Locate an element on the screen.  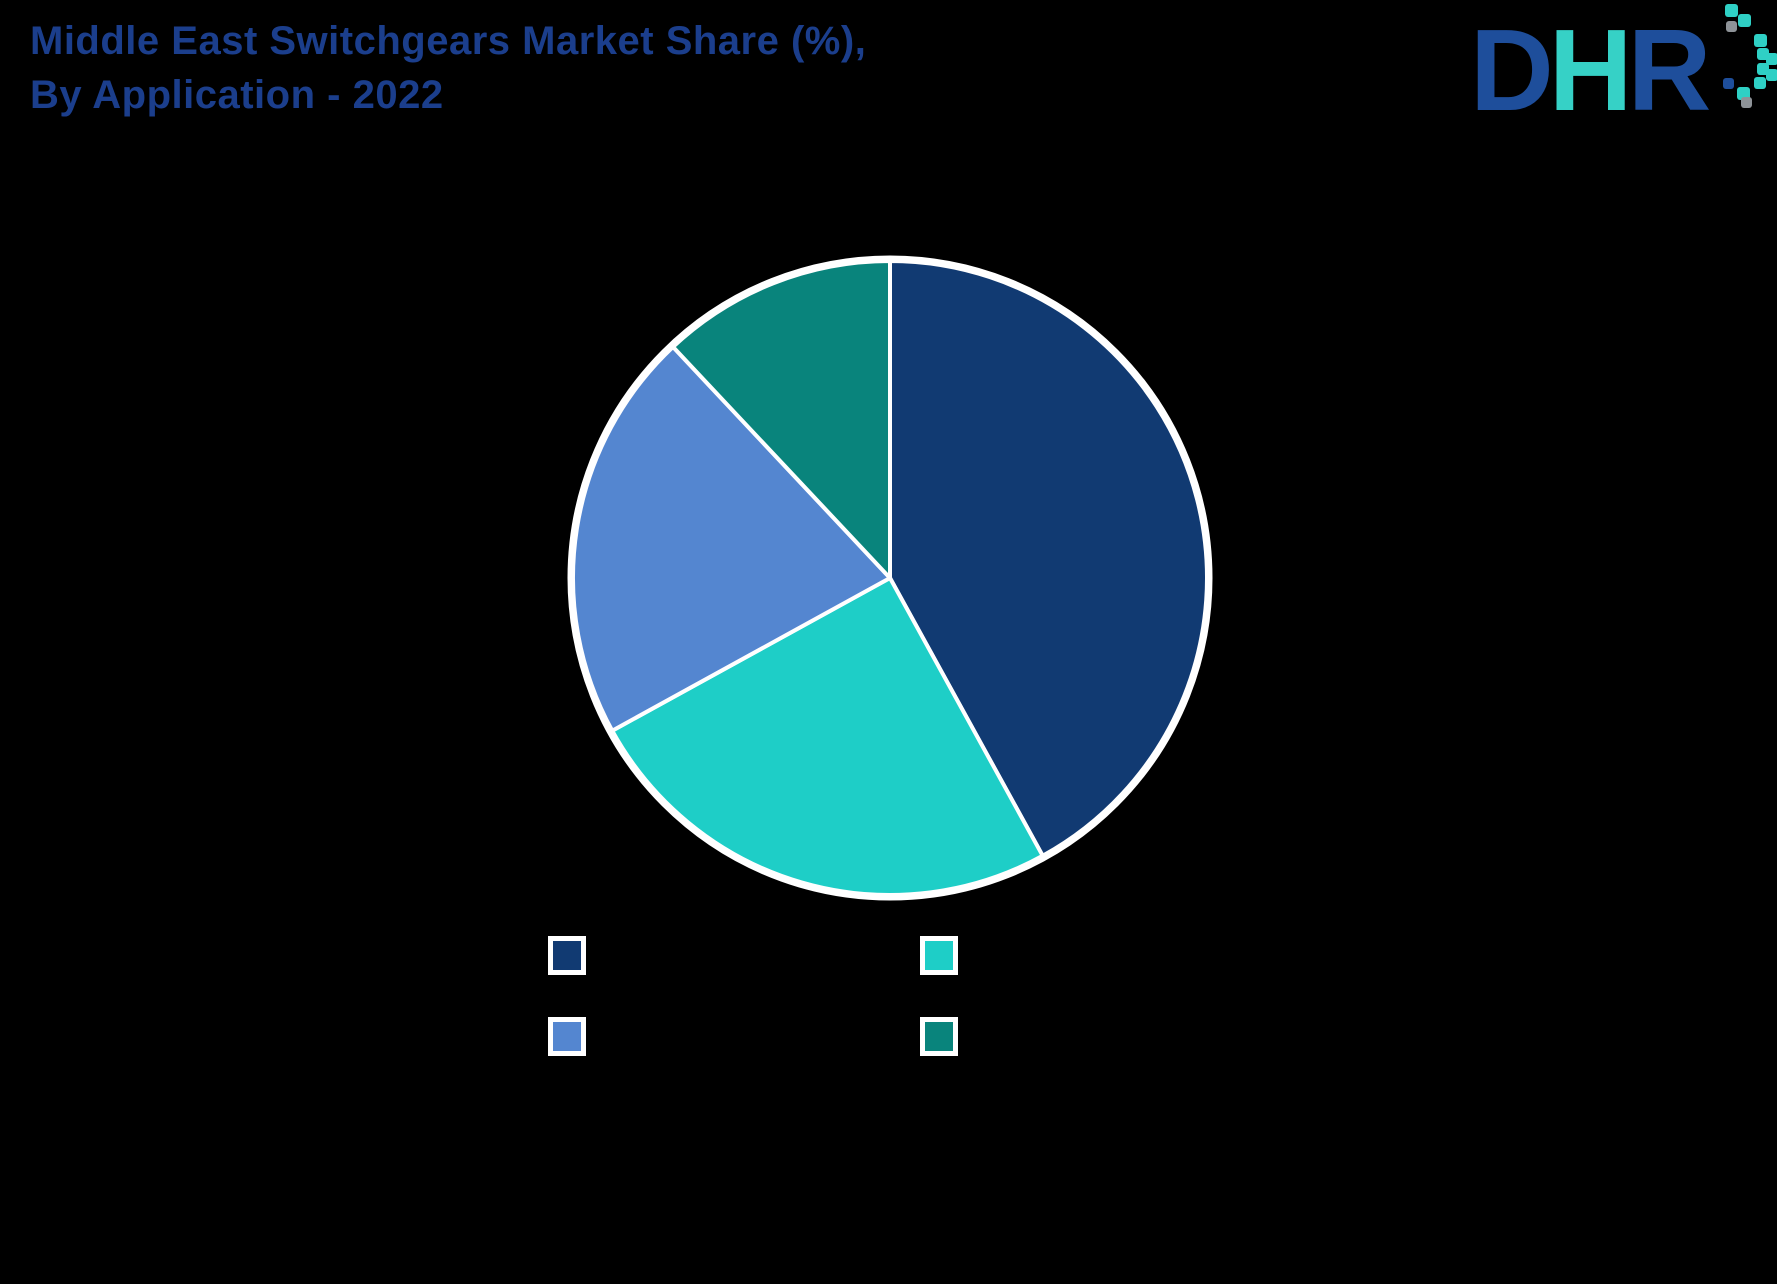
chart-title-line2: By Application - 2022 is located at coordinates (237, 95).